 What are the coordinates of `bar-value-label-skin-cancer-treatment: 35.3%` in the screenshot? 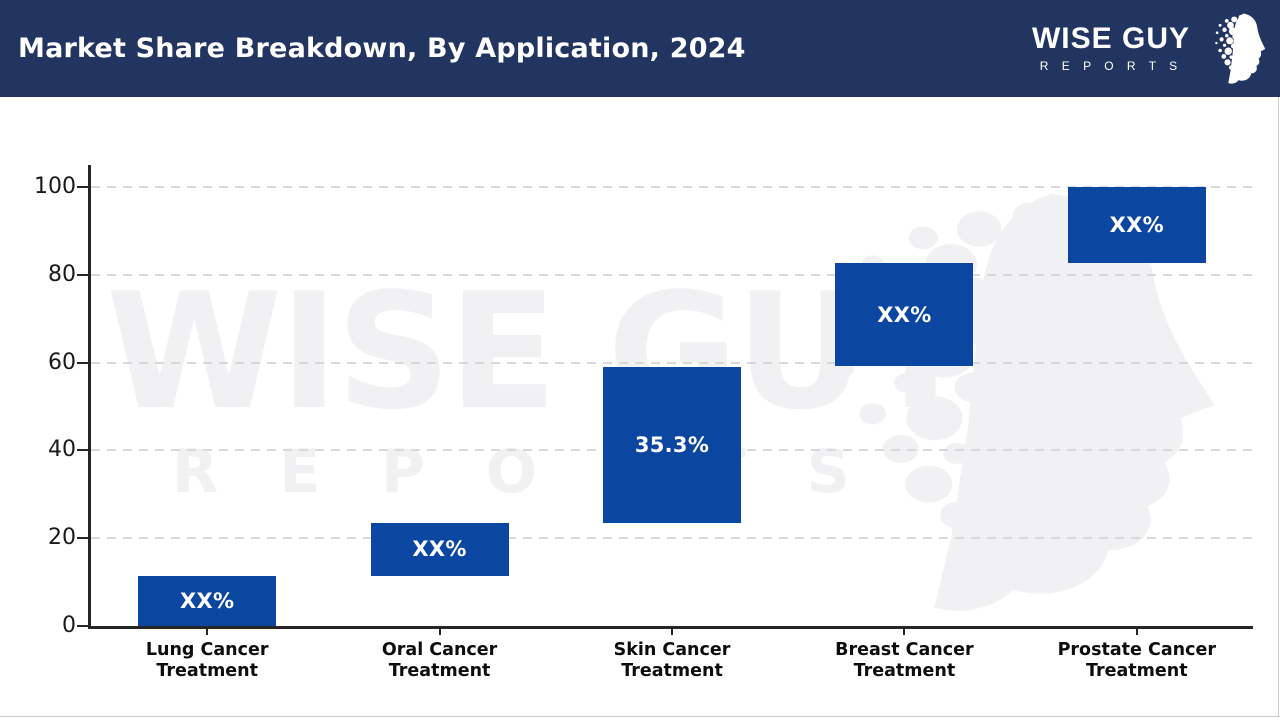 It's located at (672, 445).